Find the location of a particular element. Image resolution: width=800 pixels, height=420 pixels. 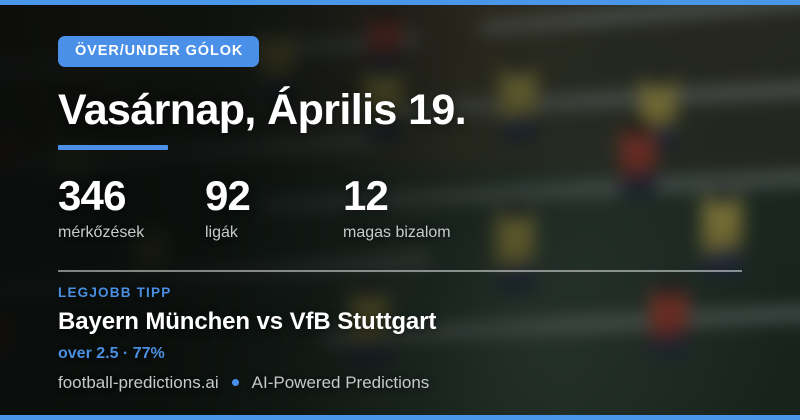

footer-tagline: AI-Powered Predictions is located at coordinates (340, 383).